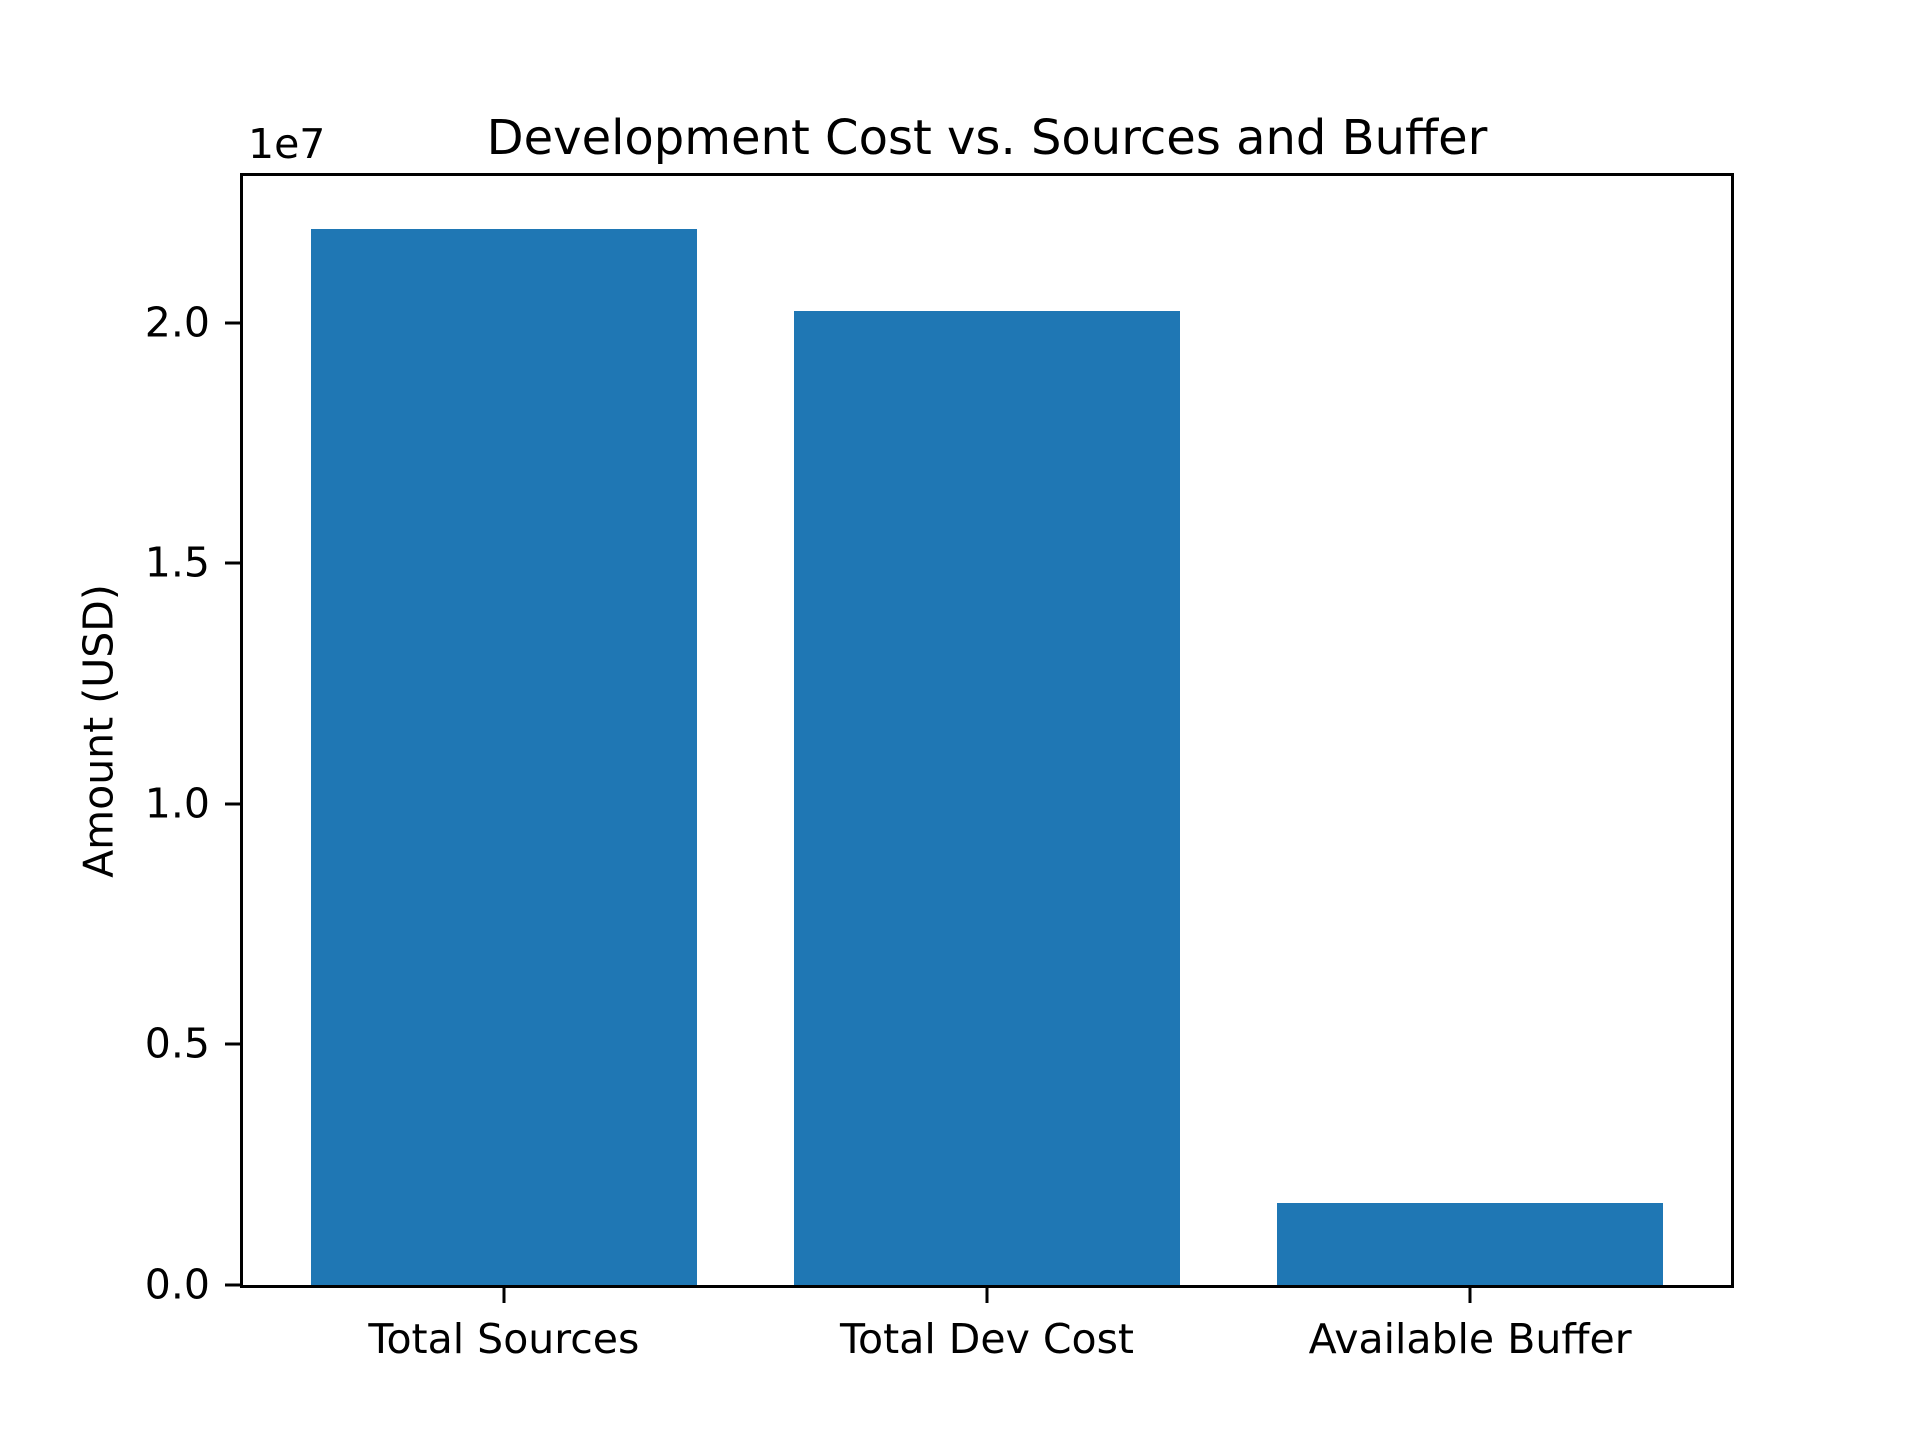  I want to click on bar-total-dev-cost, so click(987, 797).